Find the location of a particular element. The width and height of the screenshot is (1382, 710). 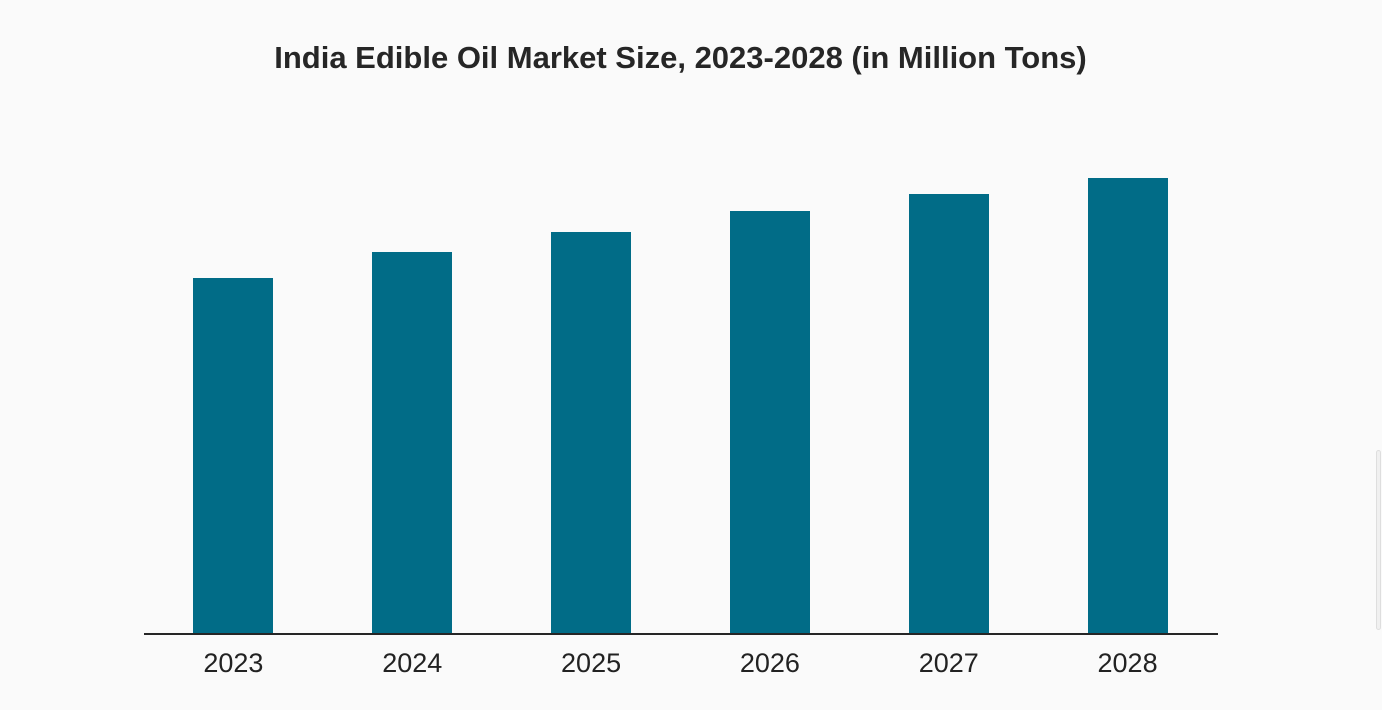

bar-slot-2026 is located at coordinates (769, 316).